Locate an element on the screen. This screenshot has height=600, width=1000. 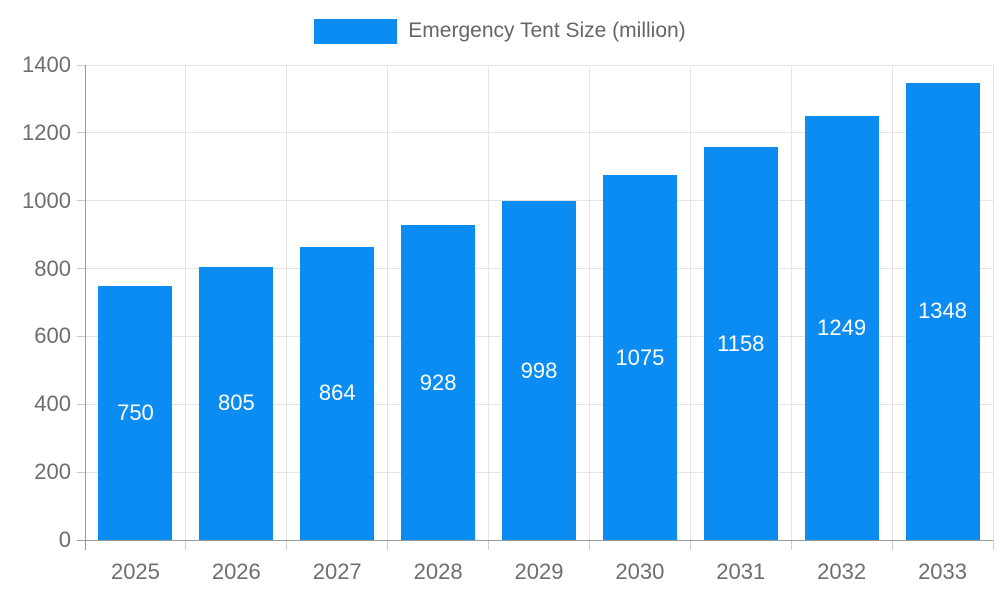
x-axis-label: 2032 is located at coordinates (842, 571).